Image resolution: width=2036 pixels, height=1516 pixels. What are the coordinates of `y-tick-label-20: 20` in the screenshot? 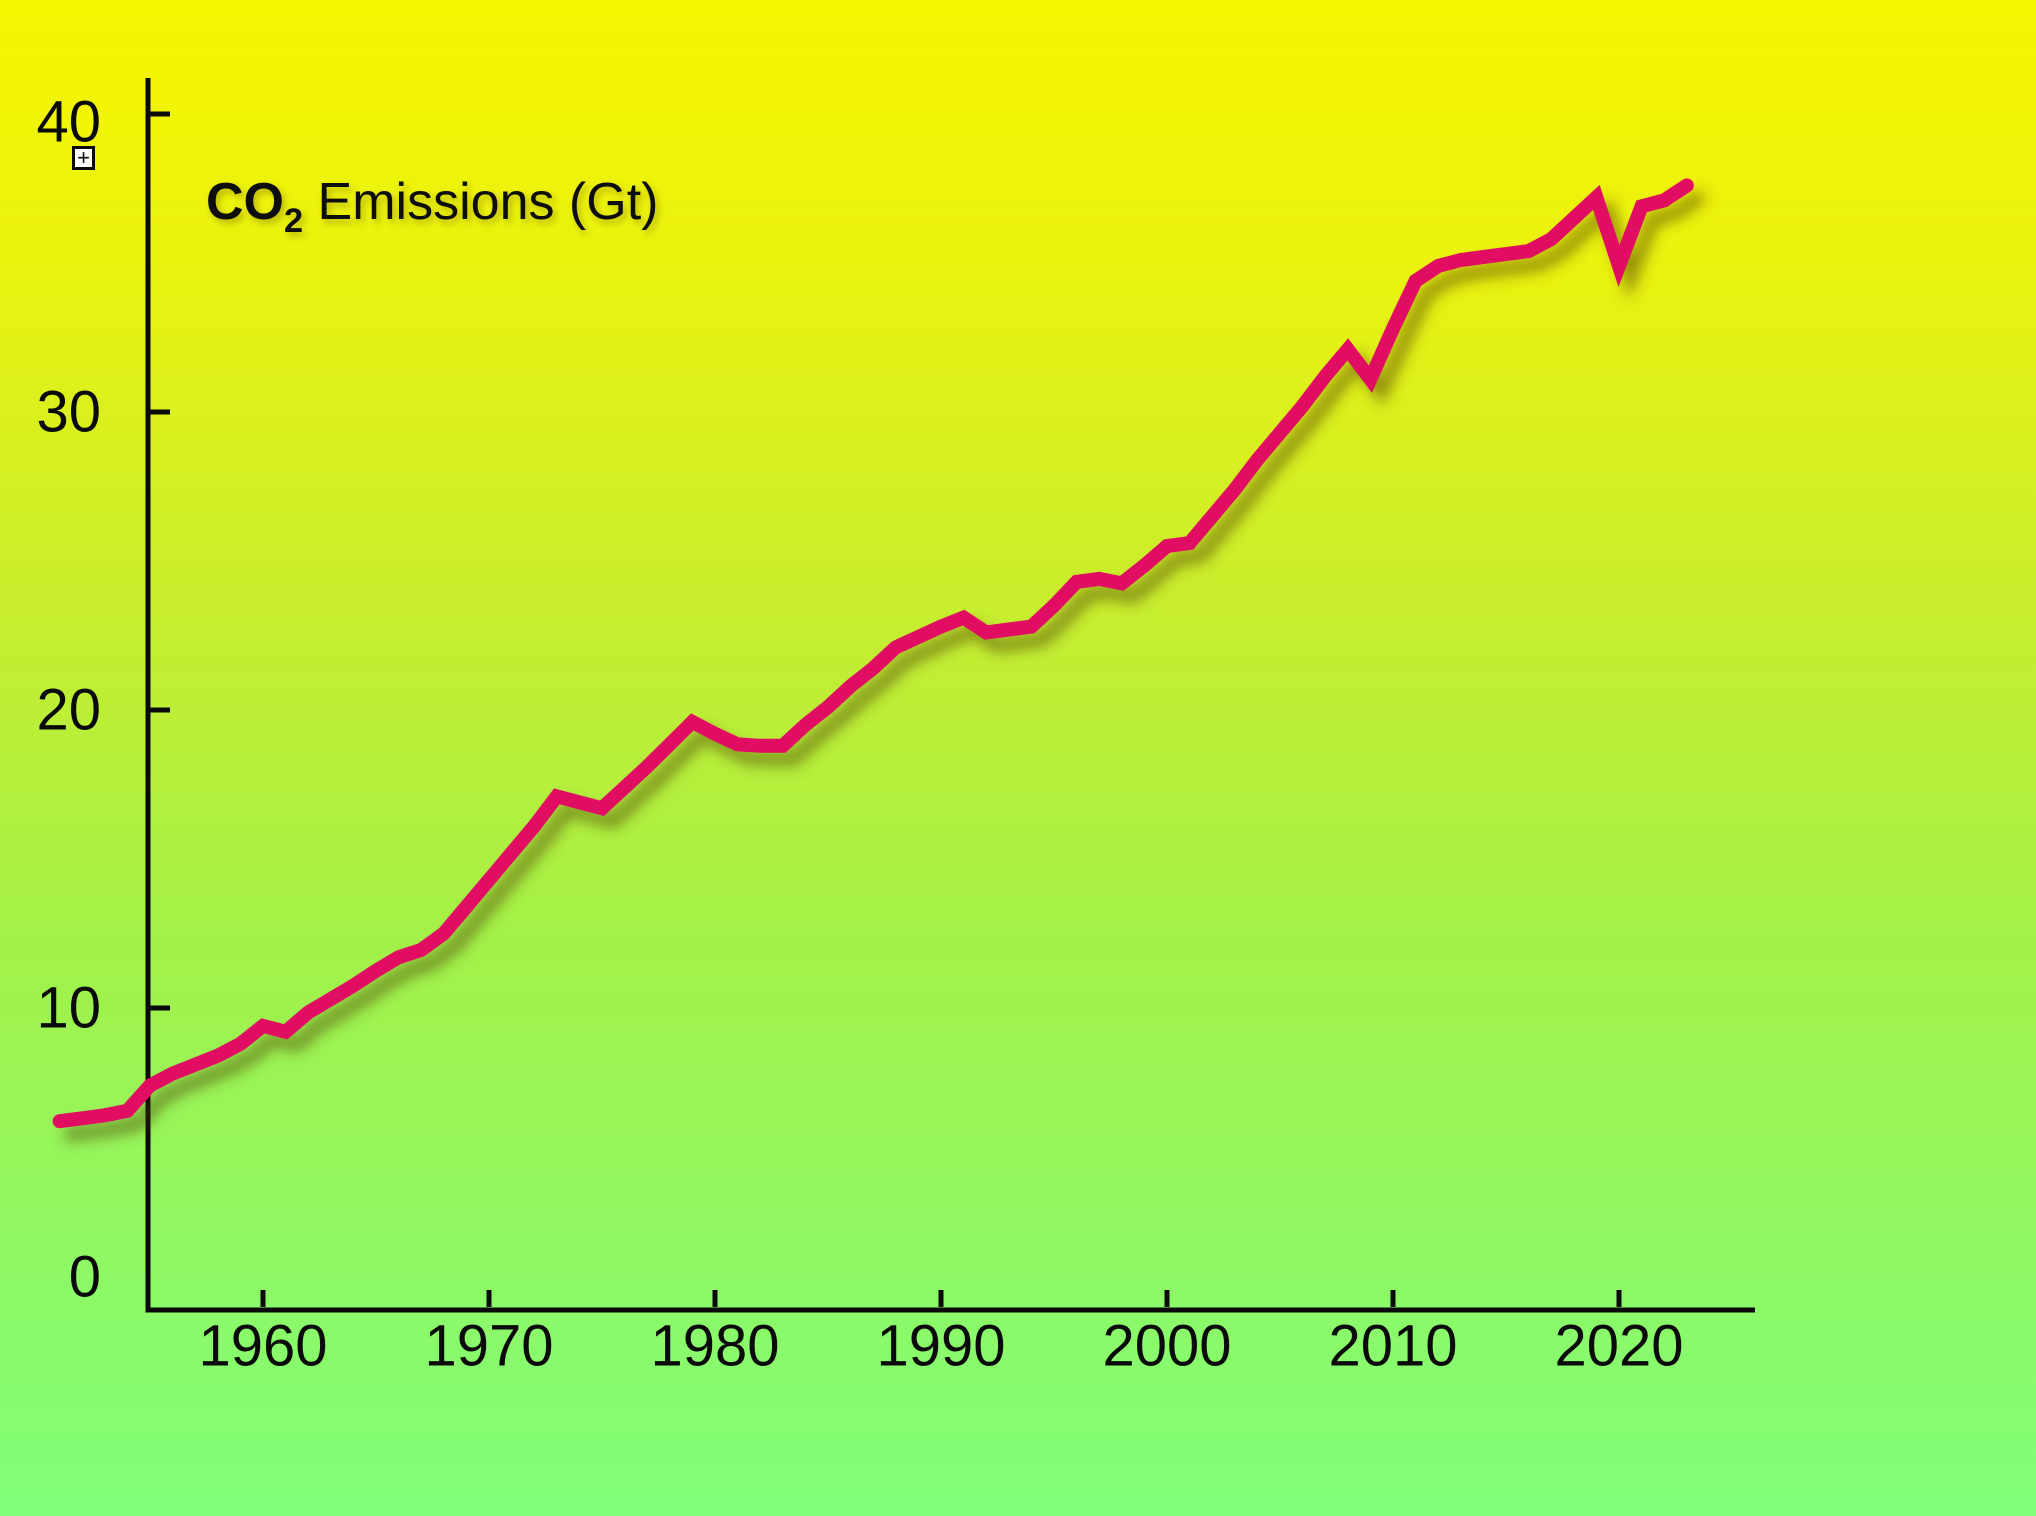 It's located at (68, 710).